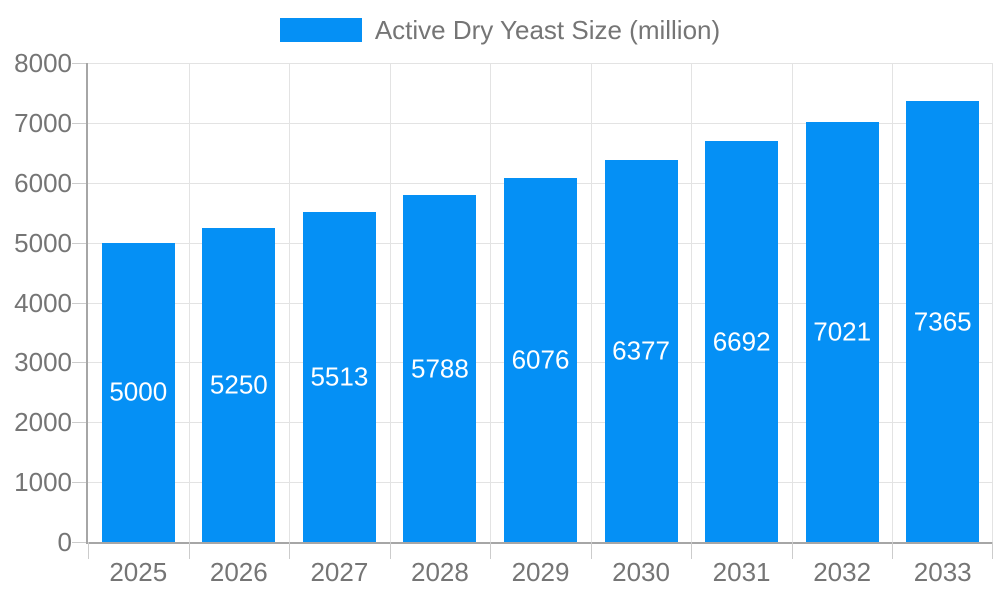 Image resolution: width=1000 pixels, height=600 pixels. I want to click on x-axis-labels: 2025 2026 2027 2028 2029 2030 2031 2032 2033, so click(540, 574).